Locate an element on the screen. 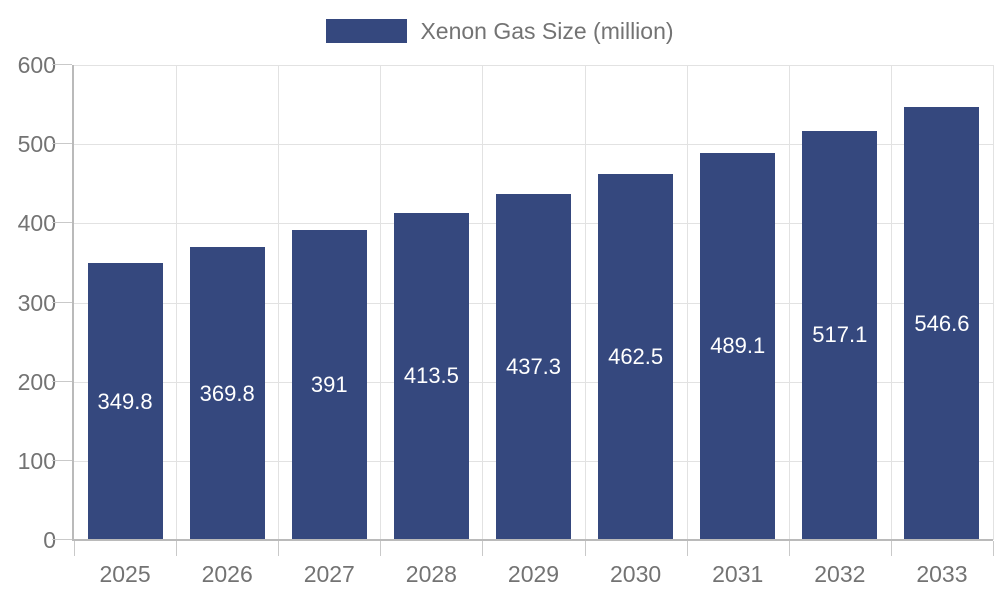 The image size is (1000, 600). bar: 462.5 is located at coordinates (636, 356).